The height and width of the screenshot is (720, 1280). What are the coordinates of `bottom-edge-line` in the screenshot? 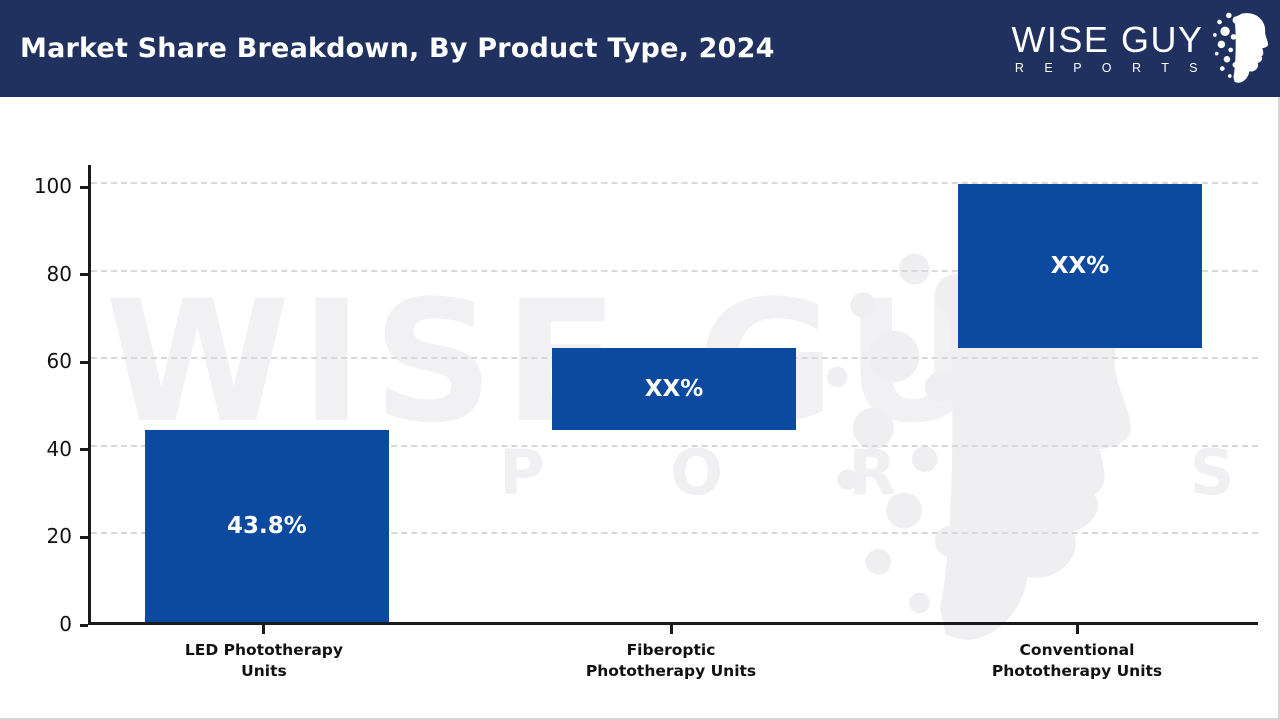 It's located at (640, 719).